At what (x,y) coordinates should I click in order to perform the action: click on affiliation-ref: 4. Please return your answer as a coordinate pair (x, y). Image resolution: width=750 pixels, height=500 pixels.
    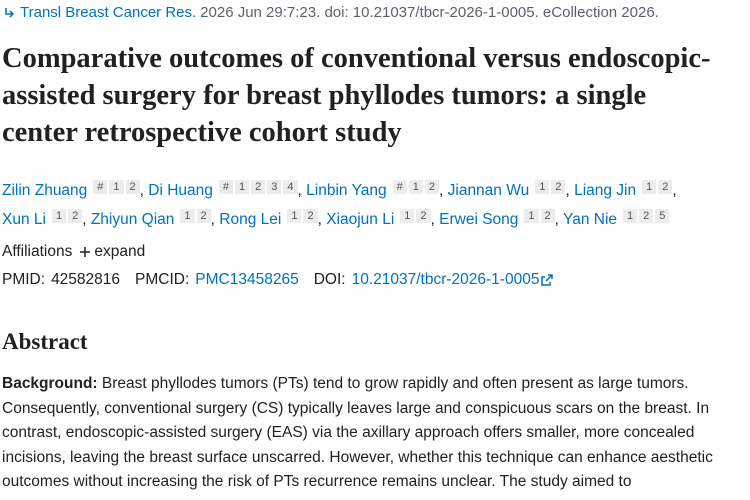
    Looking at the image, I should click on (290, 187).